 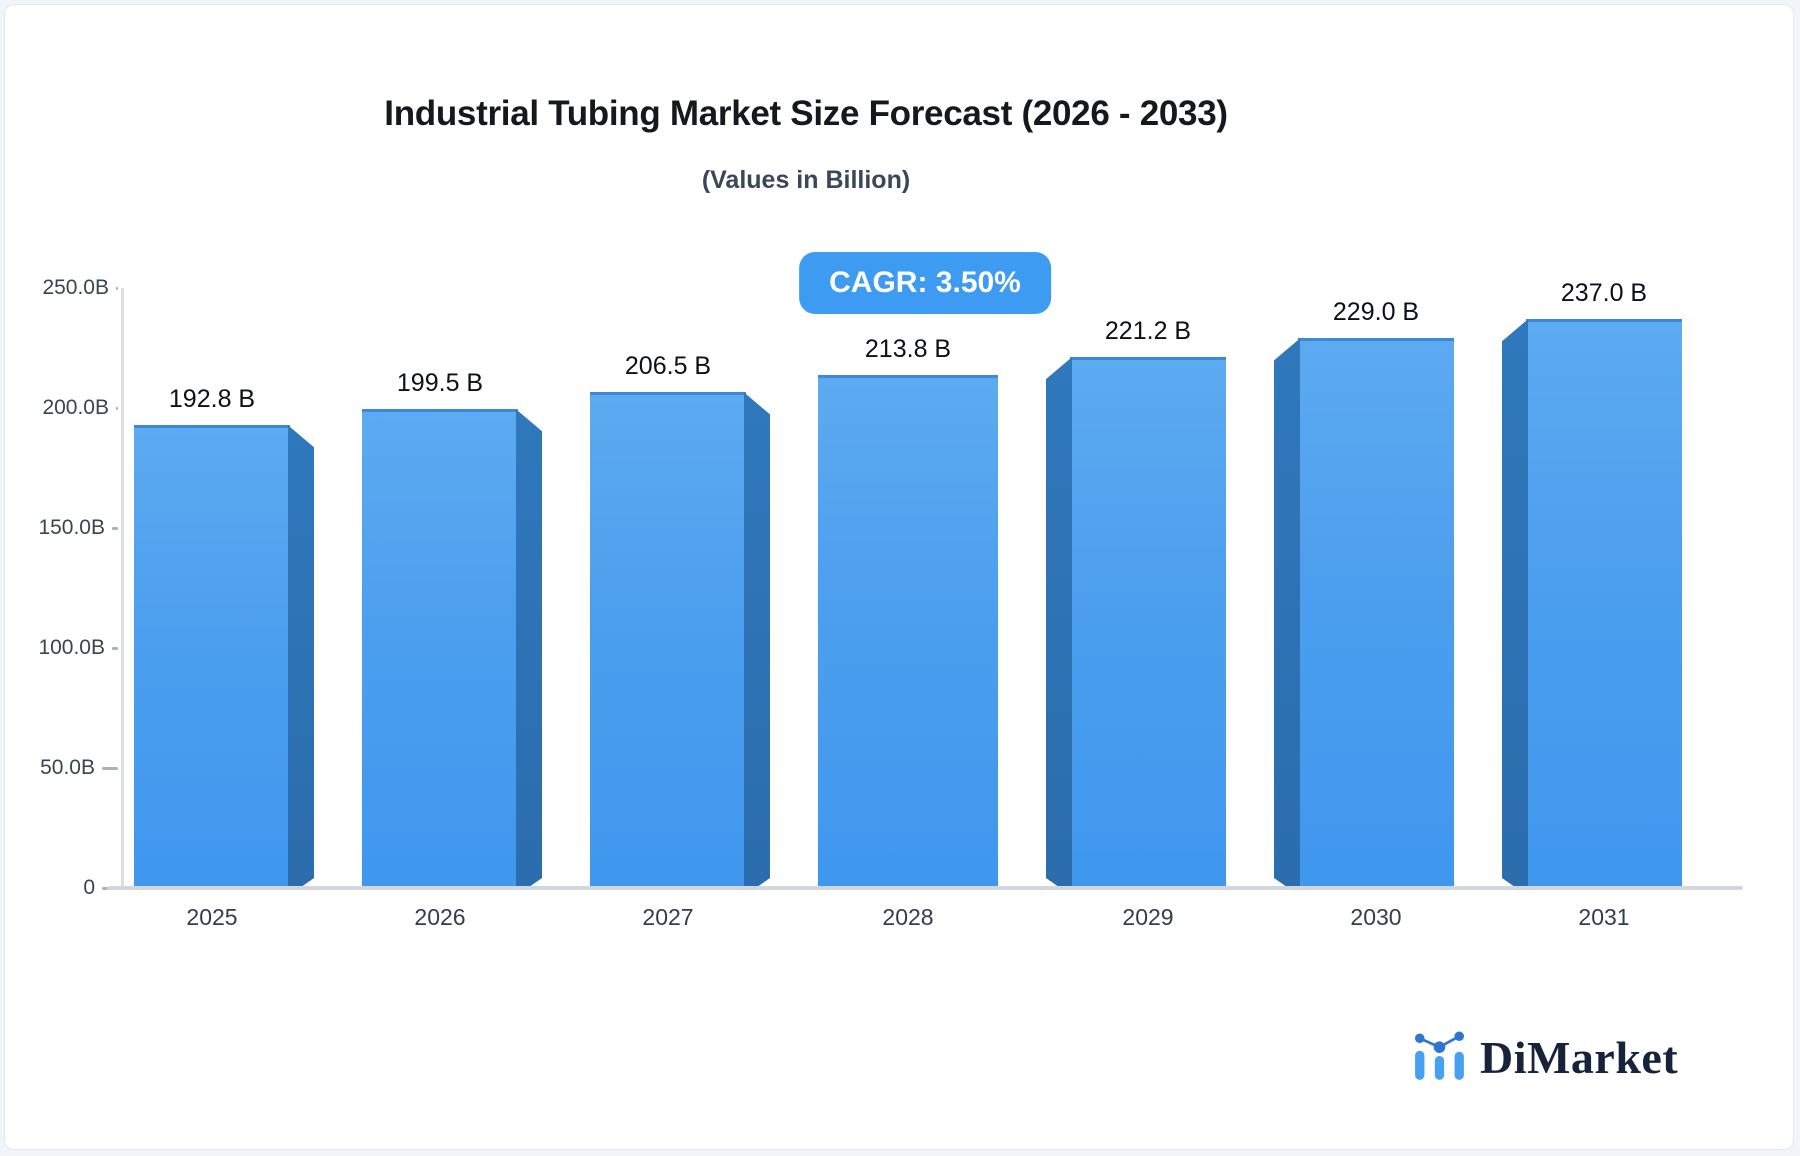 I want to click on x-axis-label: 2030, so click(x=1376, y=917).